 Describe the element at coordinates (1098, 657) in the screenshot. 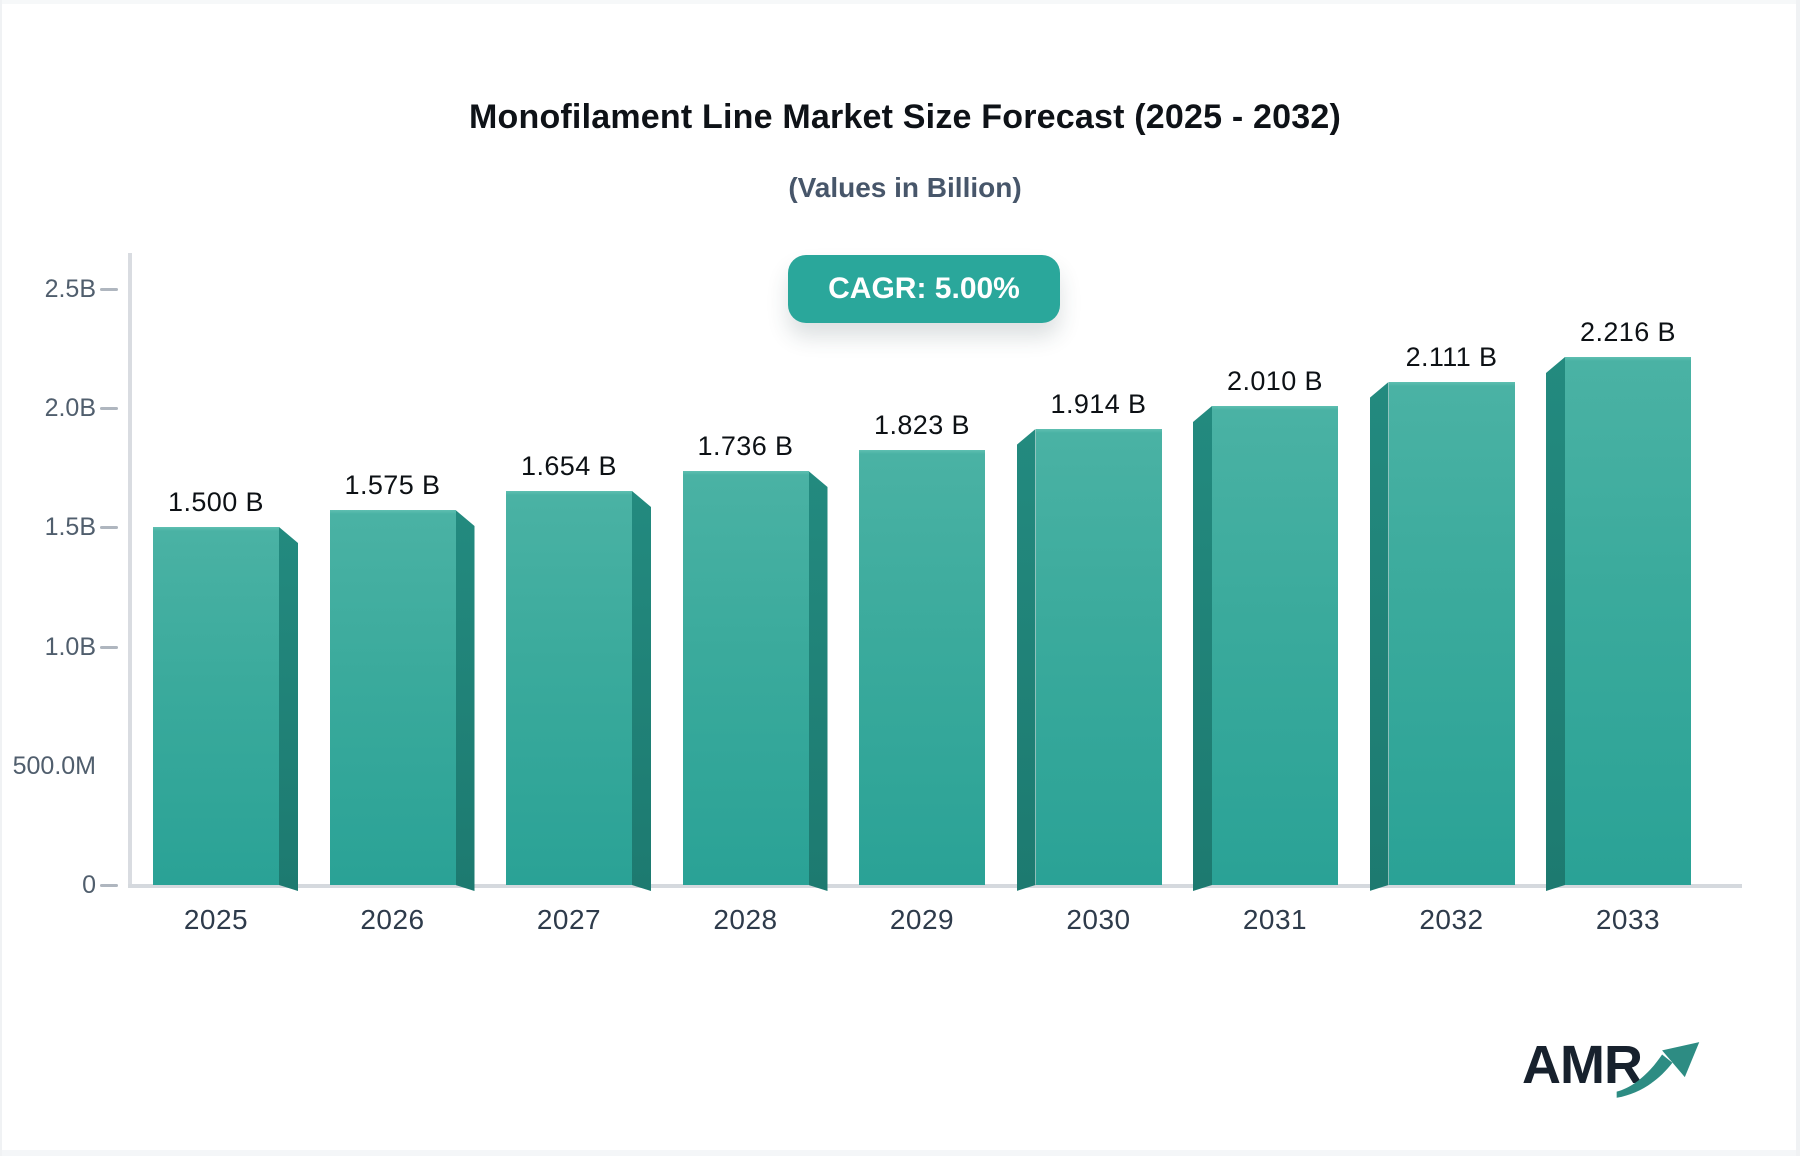

I see `bar-2030` at that location.